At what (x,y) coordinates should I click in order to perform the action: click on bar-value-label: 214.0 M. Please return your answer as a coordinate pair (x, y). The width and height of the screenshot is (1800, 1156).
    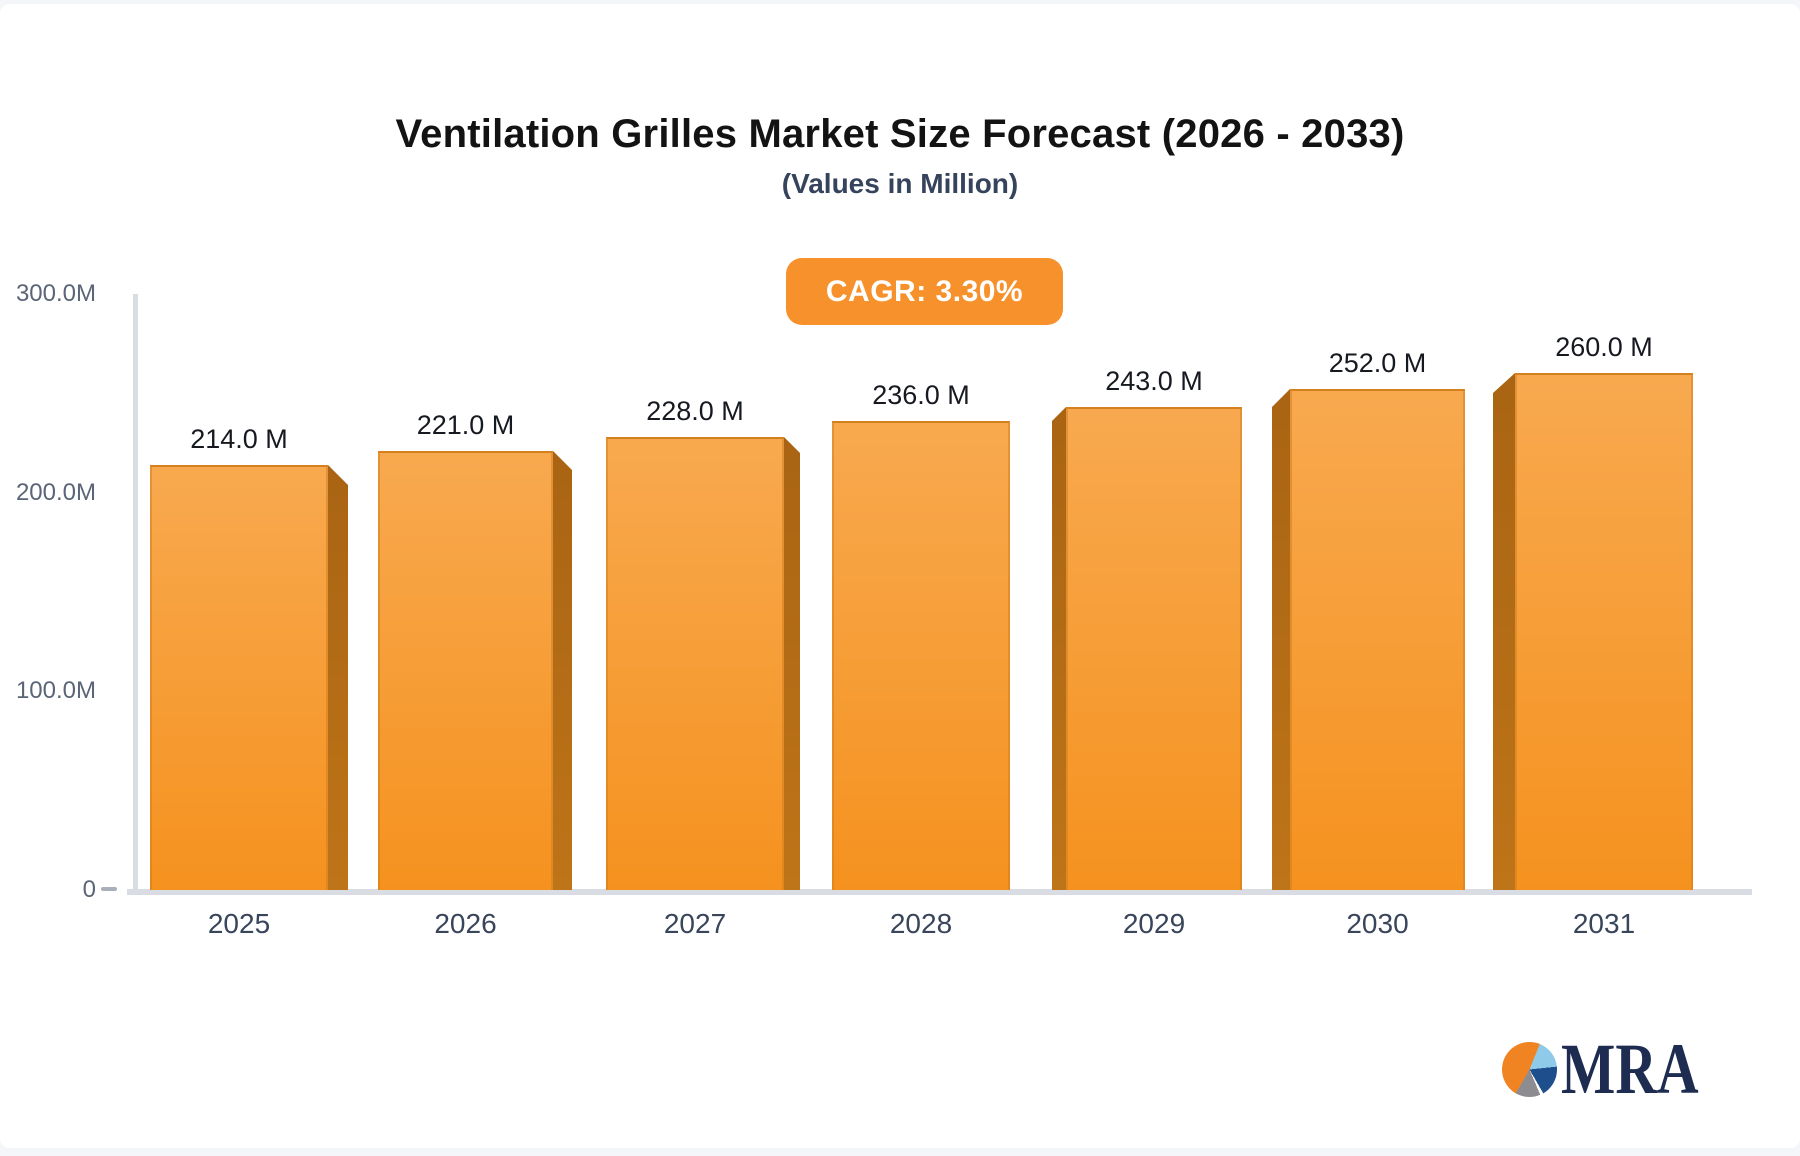
    Looking at the image, I should click on (239, 439).